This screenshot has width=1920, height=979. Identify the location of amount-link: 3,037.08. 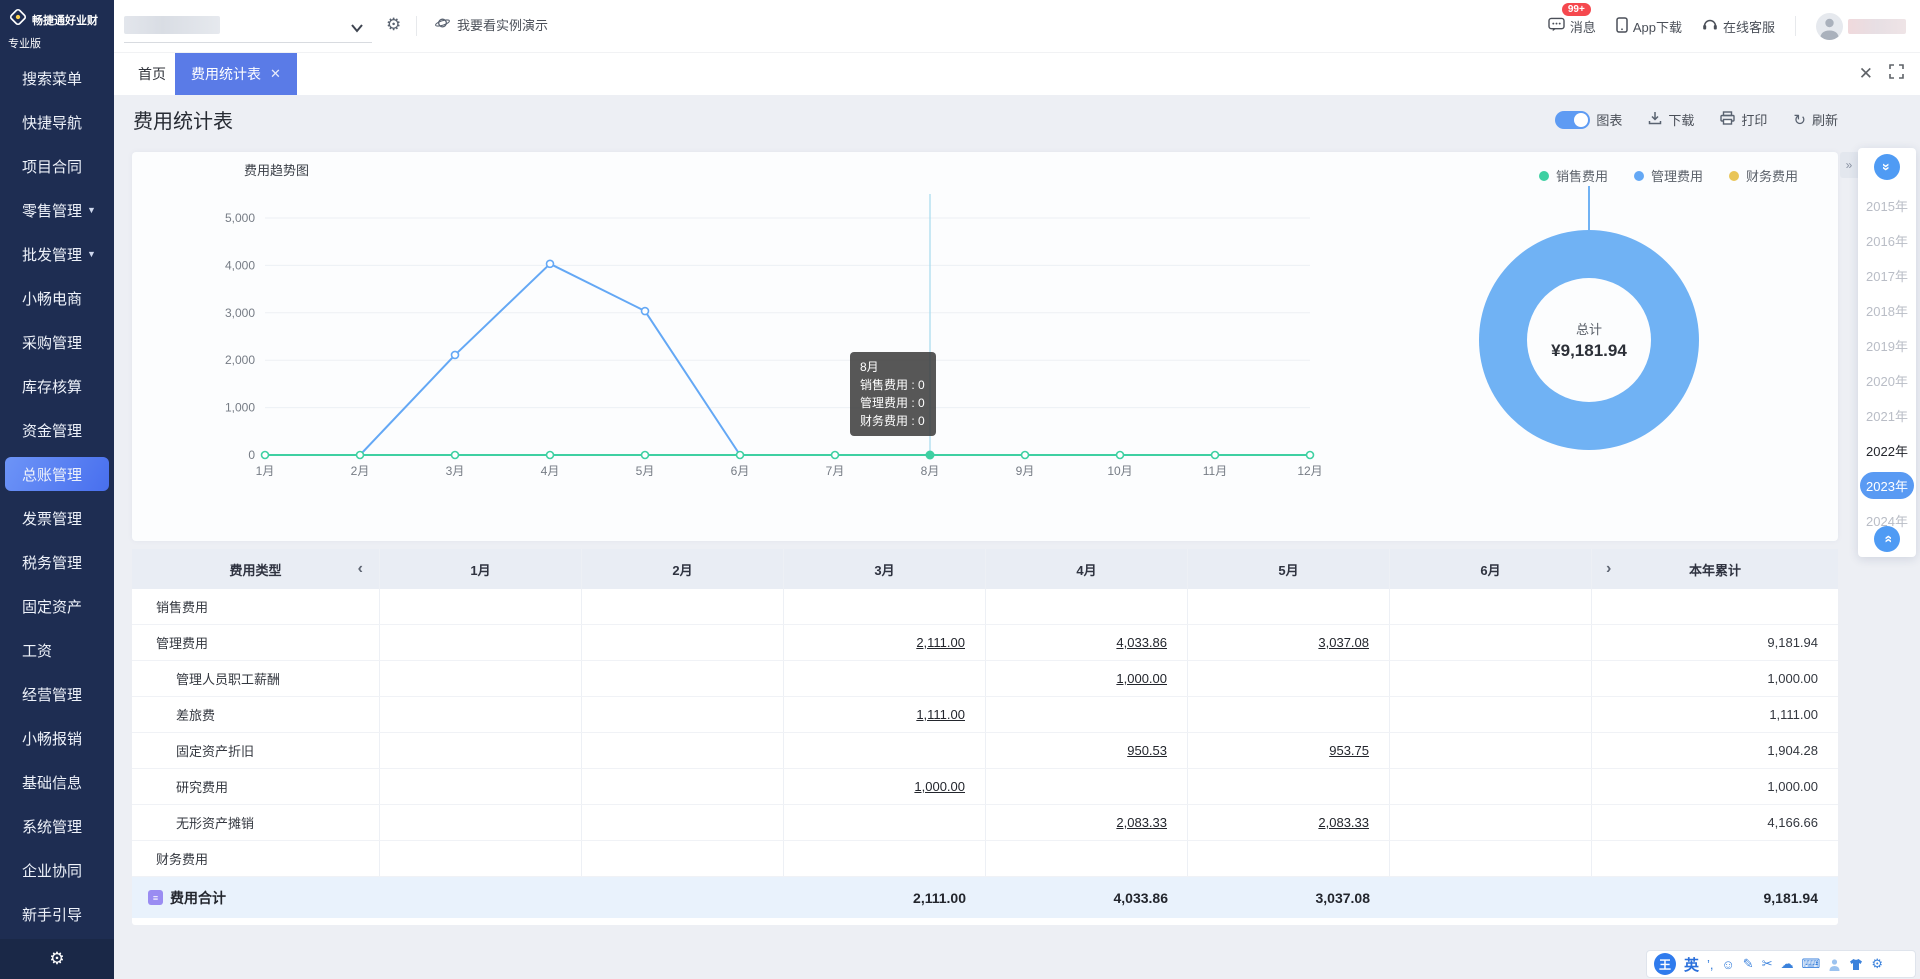
(1343, 642).